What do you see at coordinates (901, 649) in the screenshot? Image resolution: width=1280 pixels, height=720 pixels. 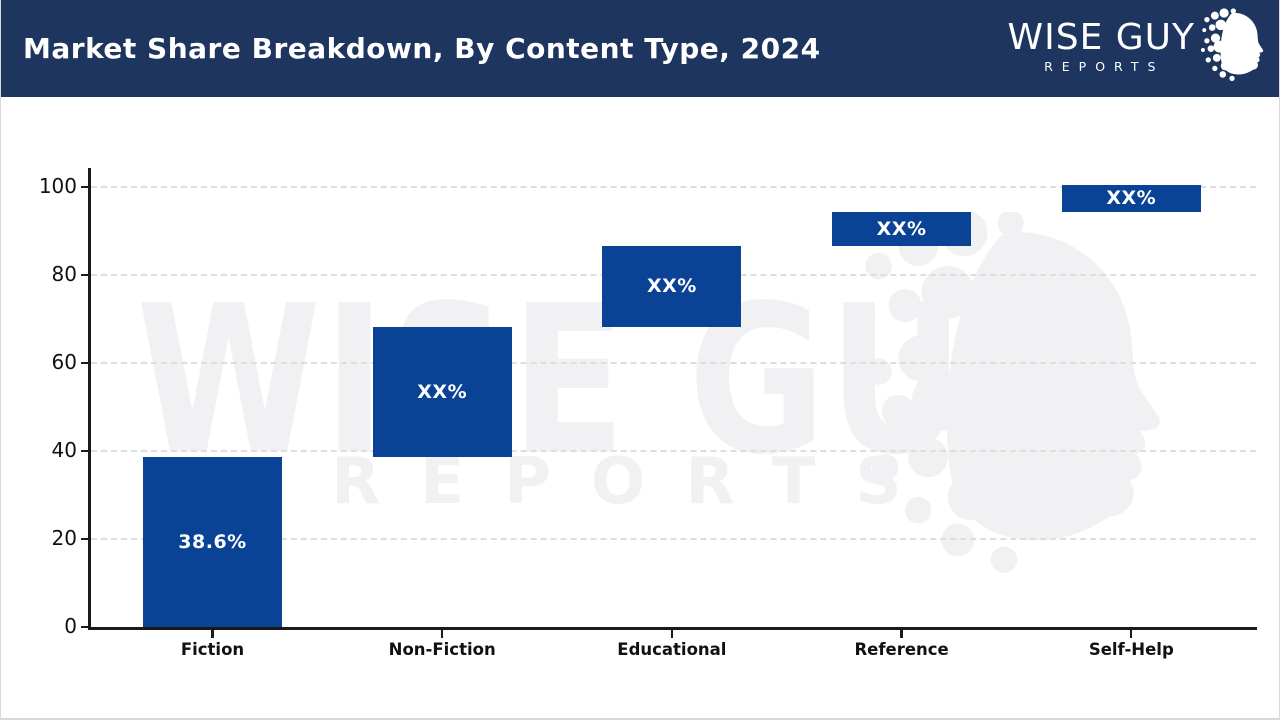 I see `x-tick-label: Reference` at bounding box center [901, 649].